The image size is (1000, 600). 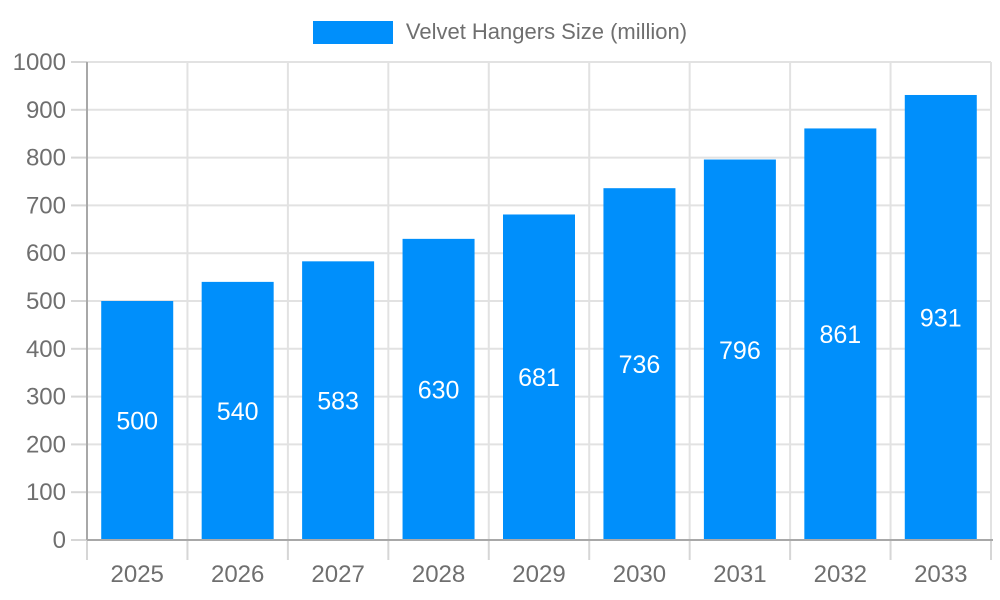 I want to click on x-axis-label: 2029, so click(x=538, y=574).